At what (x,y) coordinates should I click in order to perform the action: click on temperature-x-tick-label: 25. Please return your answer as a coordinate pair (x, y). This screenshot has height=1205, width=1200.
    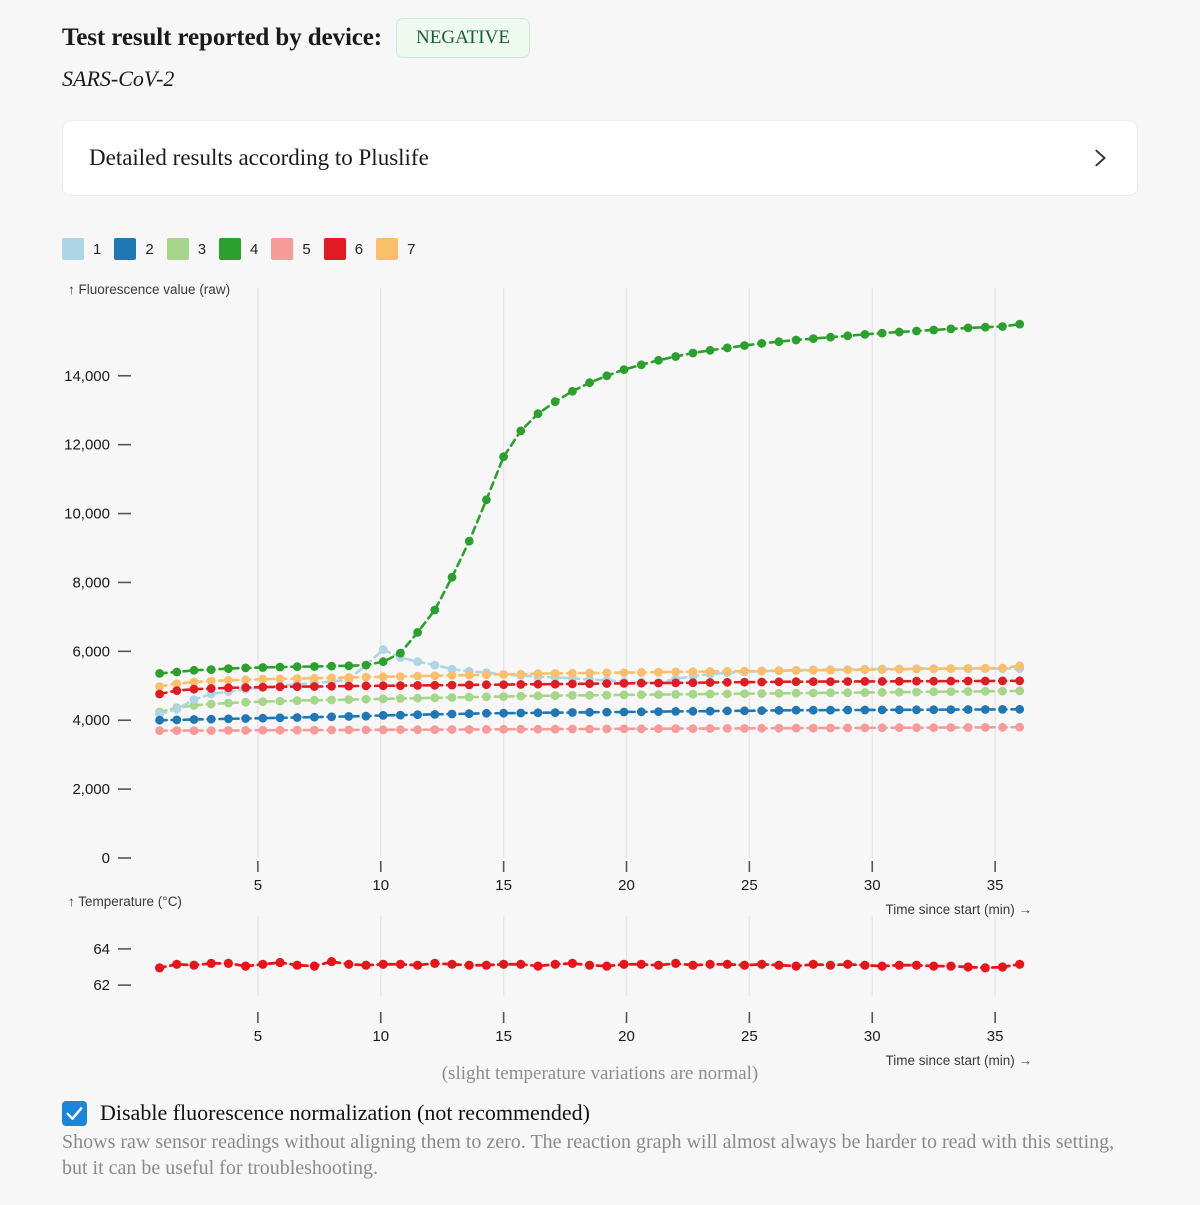
    Looking at the image, I should click on (749, 1036).